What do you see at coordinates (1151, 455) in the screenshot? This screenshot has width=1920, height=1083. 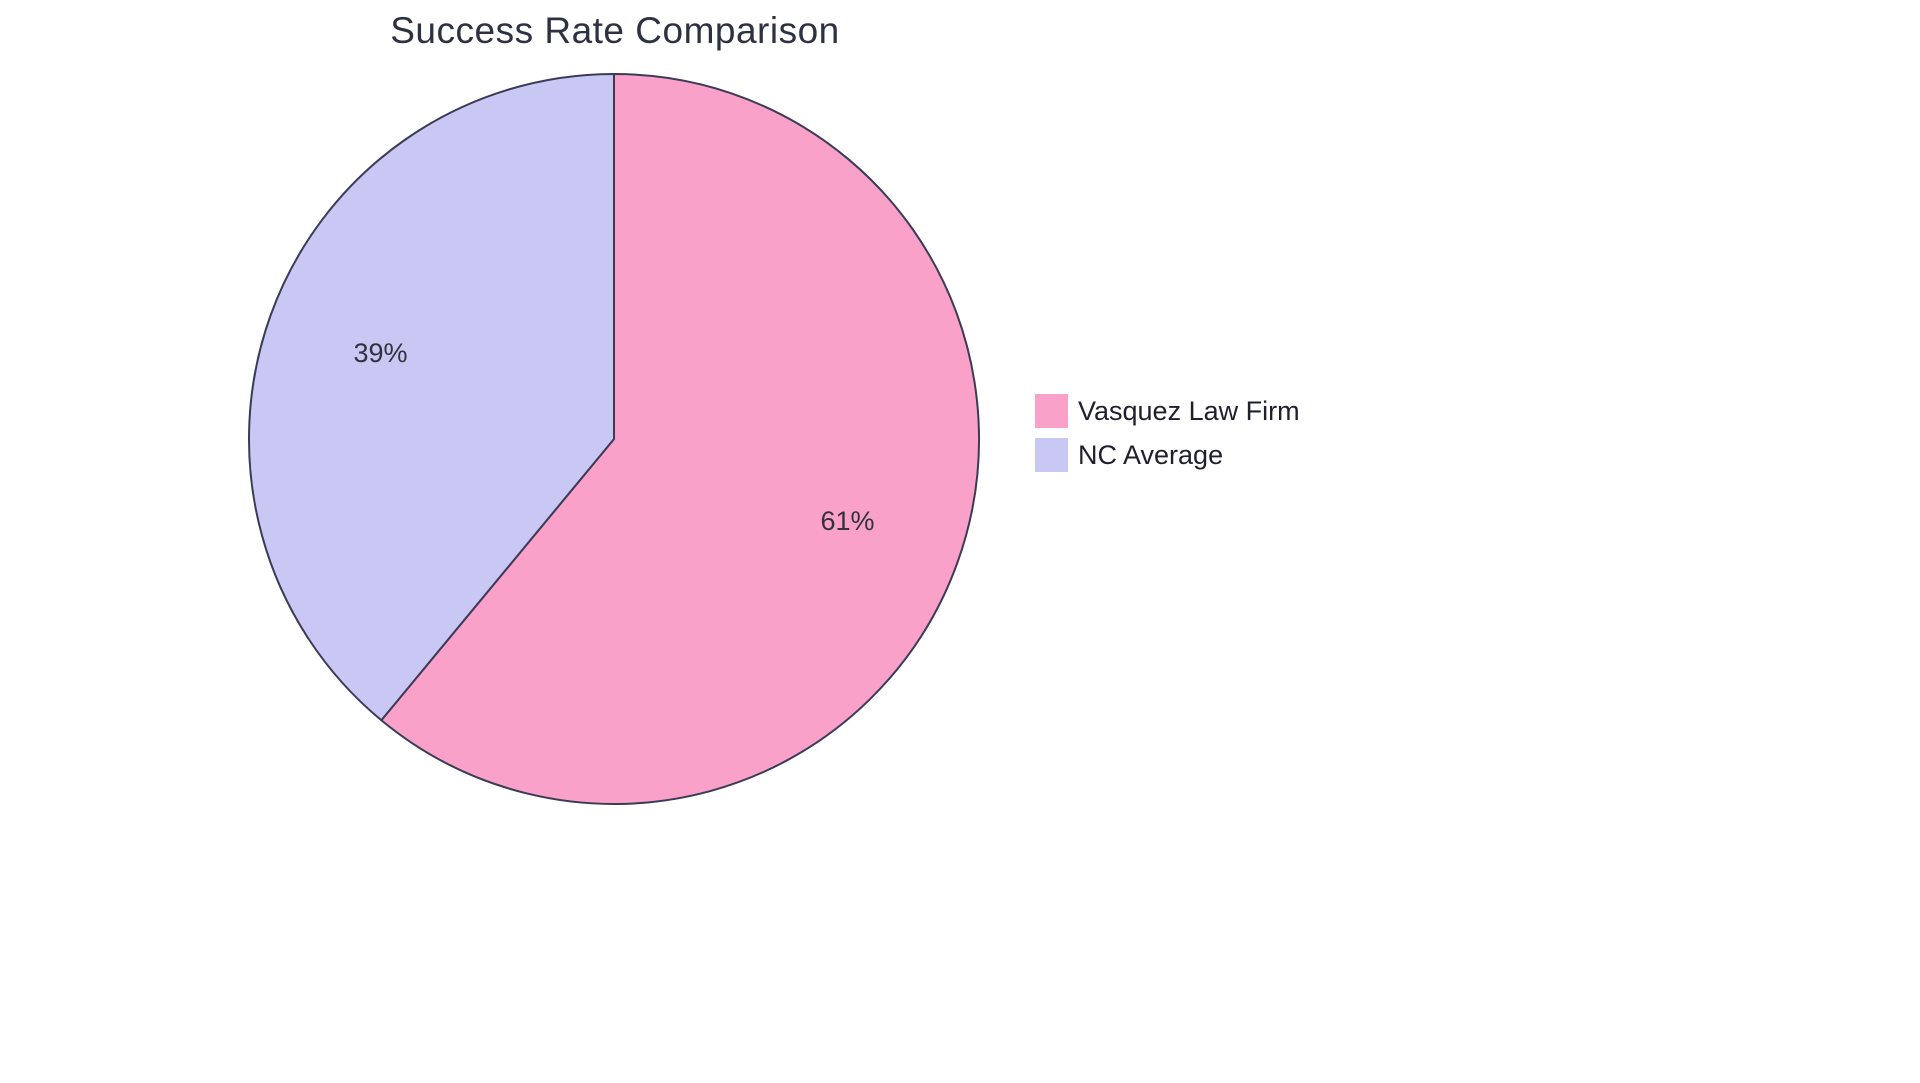 I see `legend-label-nc-average: NC Average` at bounding box center [1151, 455].